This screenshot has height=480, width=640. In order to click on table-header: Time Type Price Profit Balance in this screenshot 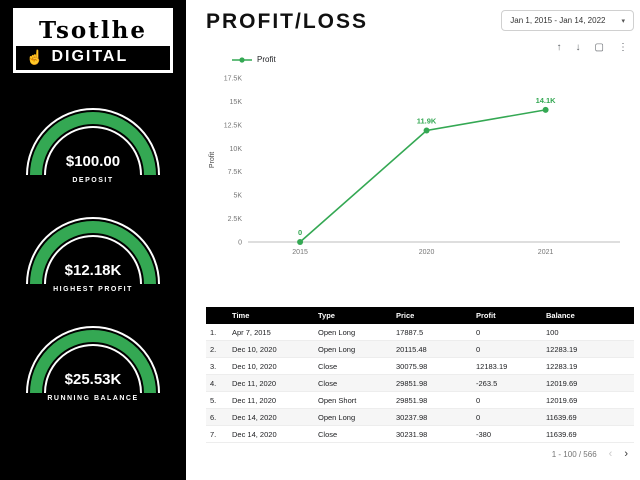, I will do `click(420, 315)`.